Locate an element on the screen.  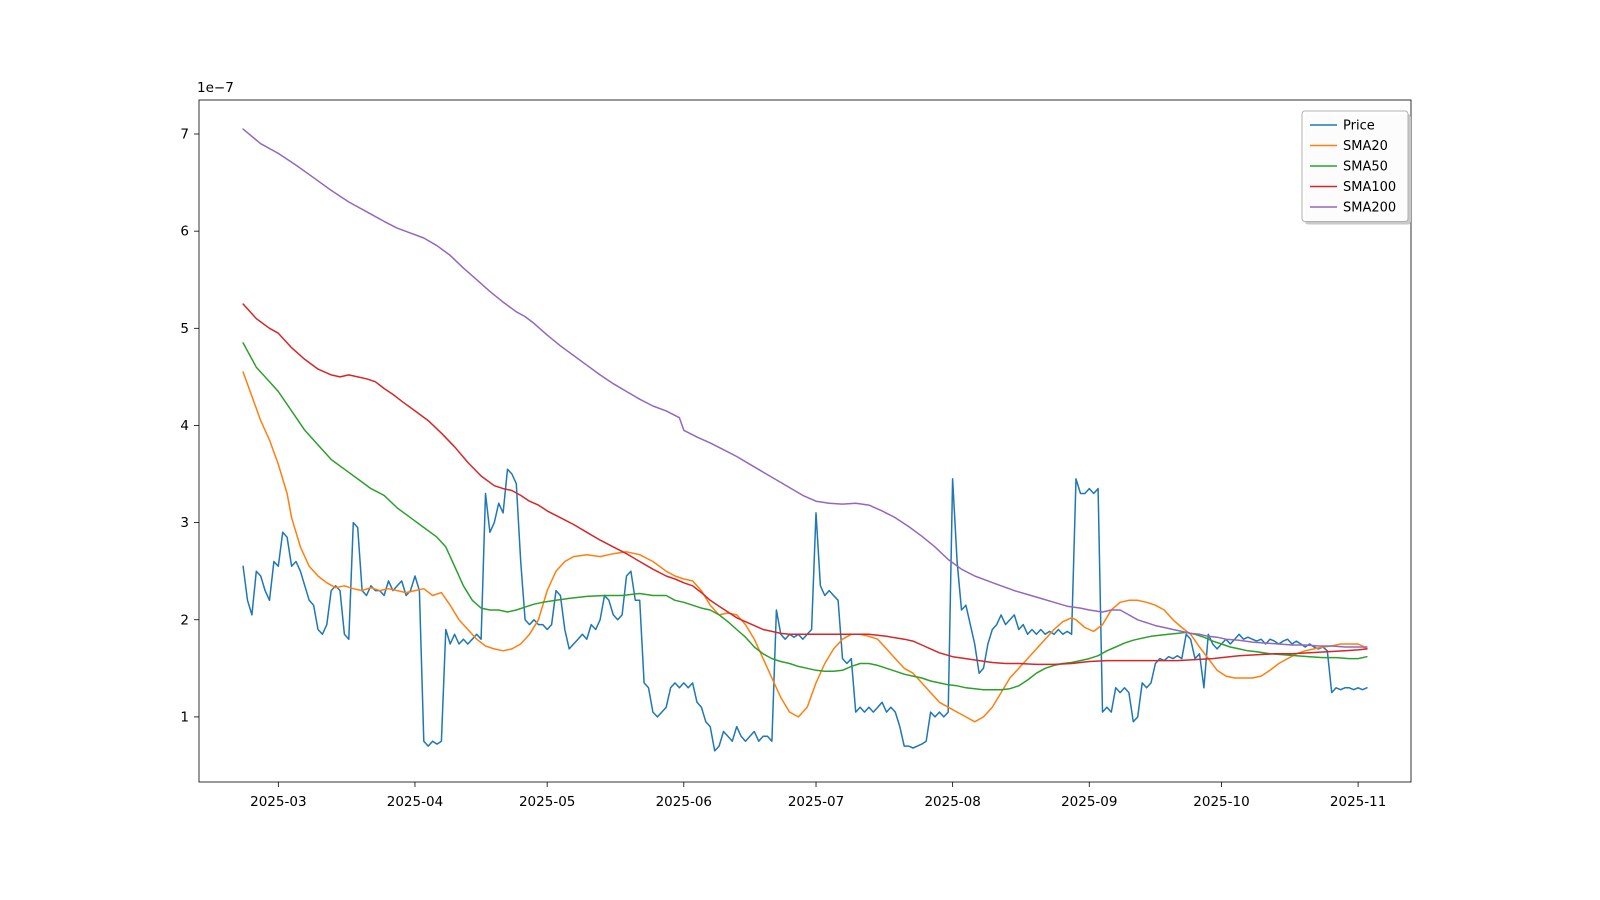
x-tick-label: 2025-09 is located at coordinates (1089, 802).